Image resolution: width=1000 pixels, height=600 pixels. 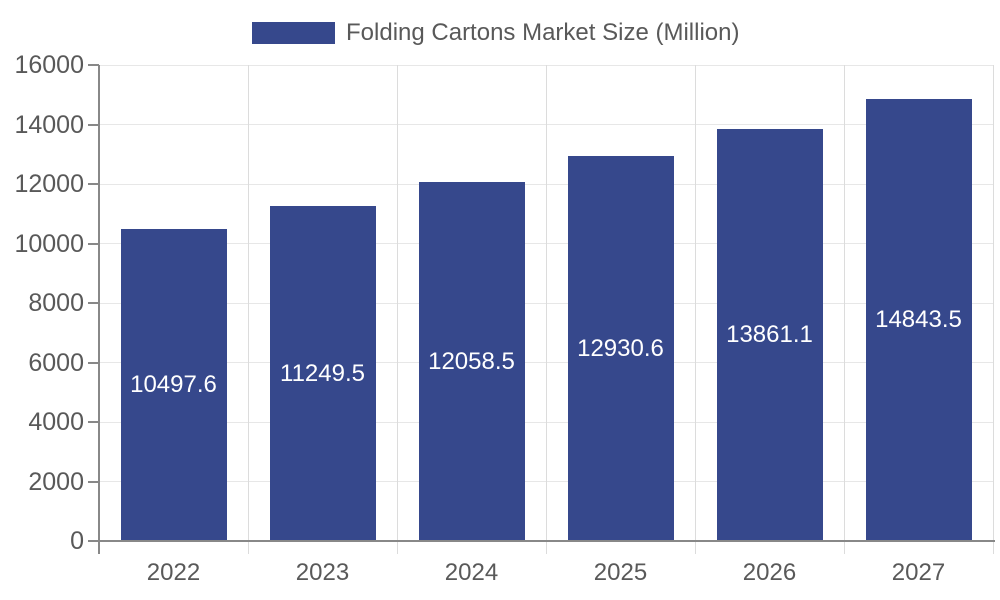 I want to click on bar-2026: 13861.1, so click(x=769, y=334).